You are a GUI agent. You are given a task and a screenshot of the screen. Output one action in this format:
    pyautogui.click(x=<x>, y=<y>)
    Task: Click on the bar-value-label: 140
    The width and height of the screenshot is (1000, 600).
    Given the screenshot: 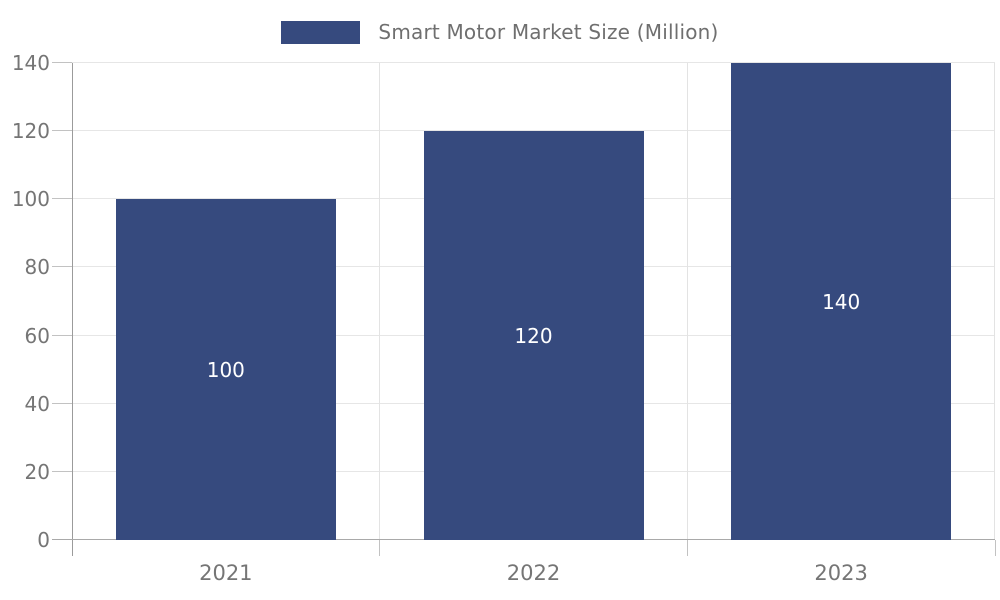 What is the action you would take?
    pyautogui.click(x=841, y=301)
    